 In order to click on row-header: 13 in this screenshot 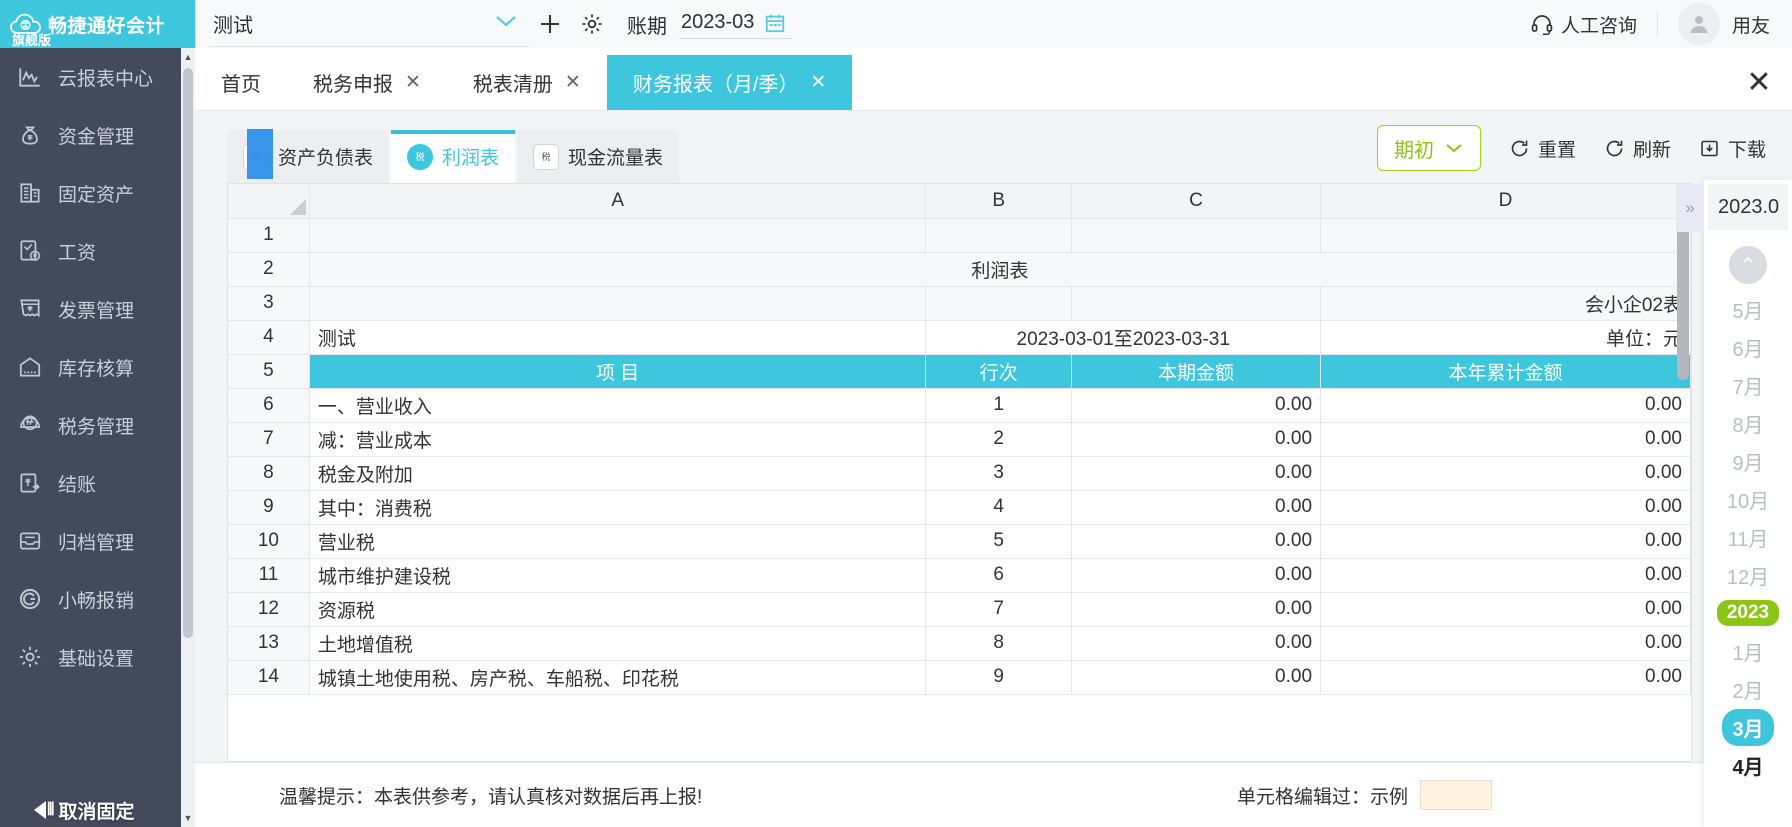, I will do `click(269, 643)`.